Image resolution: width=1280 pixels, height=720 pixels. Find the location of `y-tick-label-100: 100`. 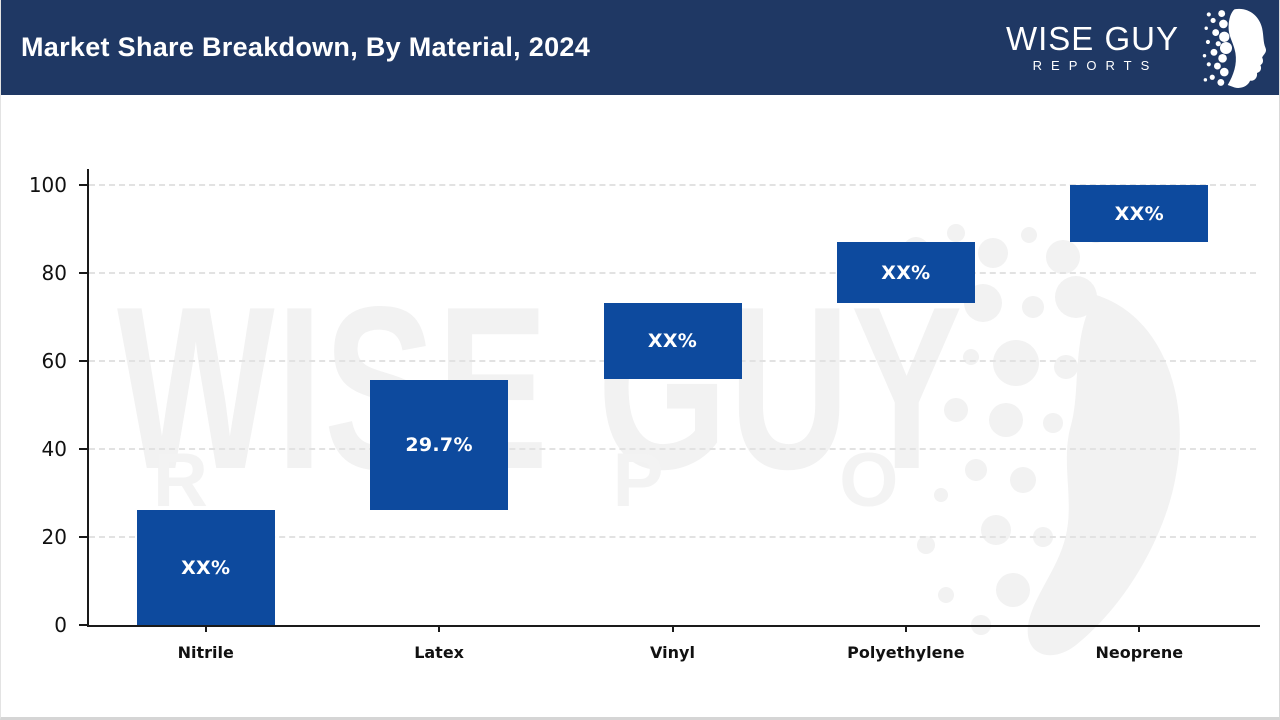

y-tick-label-100: 100 is located at coordinates (47, 185).